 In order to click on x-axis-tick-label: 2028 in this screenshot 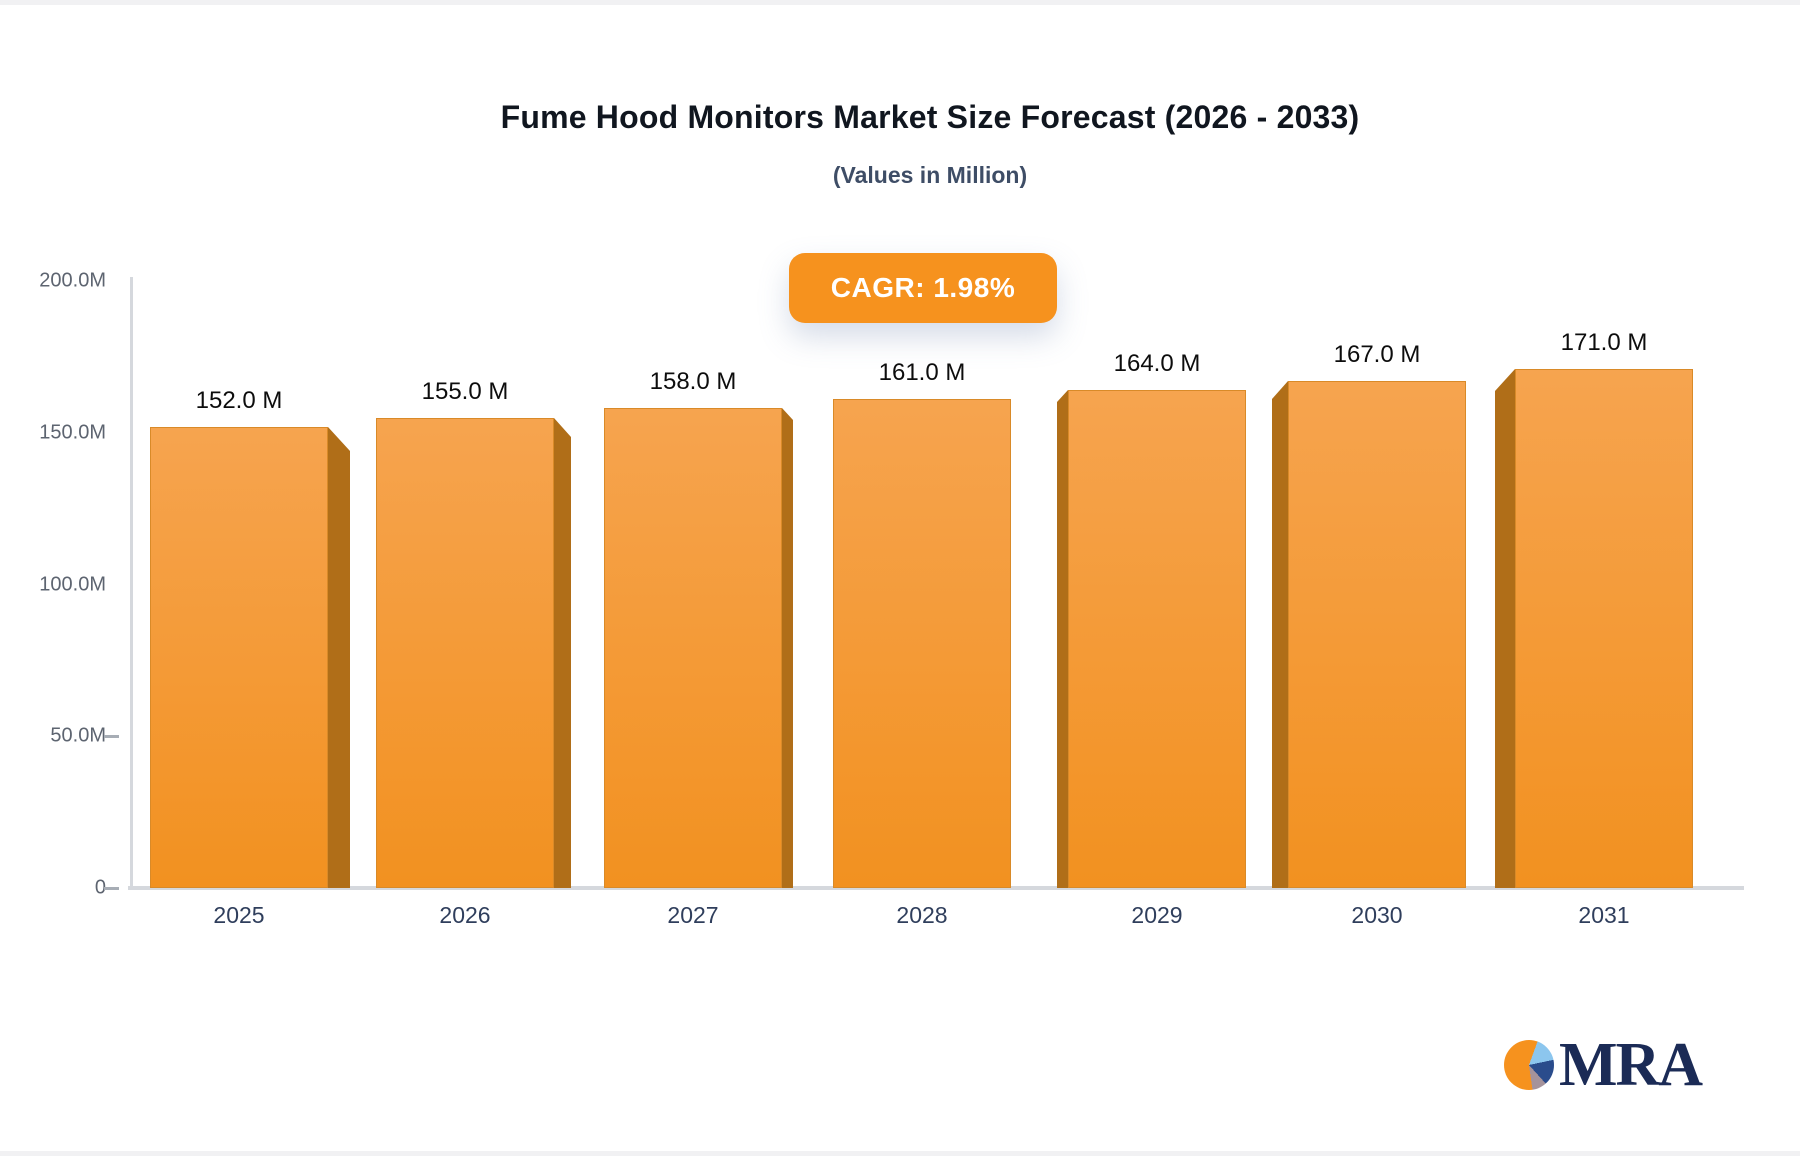, I will do `click(922, 915)`.